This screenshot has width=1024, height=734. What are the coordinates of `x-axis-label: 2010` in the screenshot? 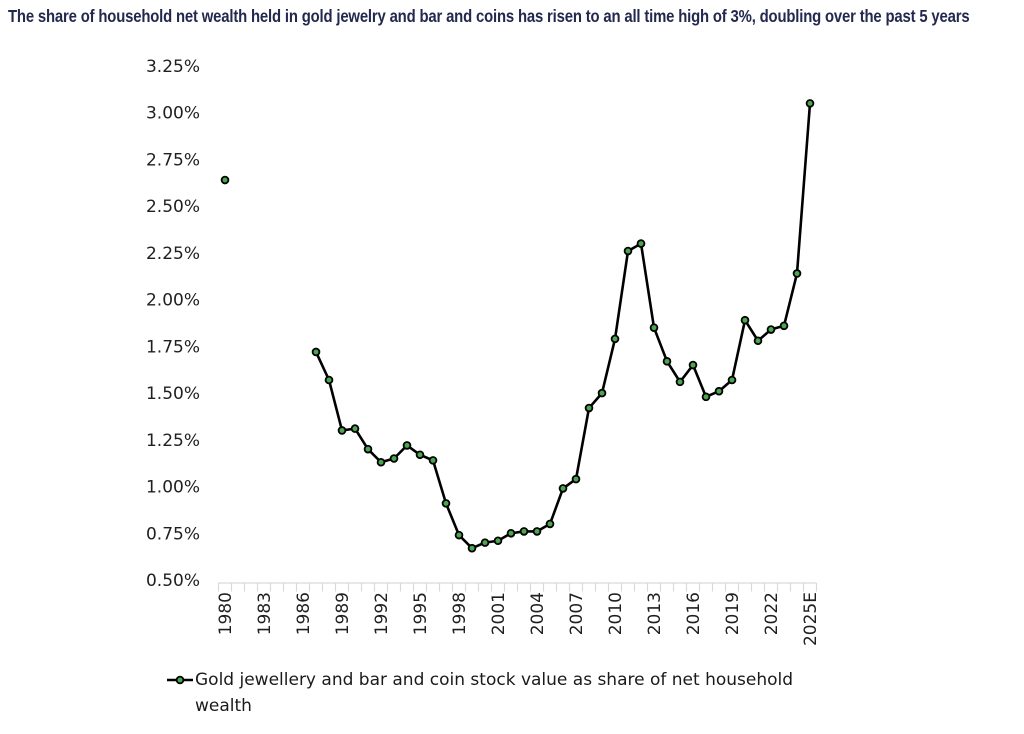 It's located at (616, 613).